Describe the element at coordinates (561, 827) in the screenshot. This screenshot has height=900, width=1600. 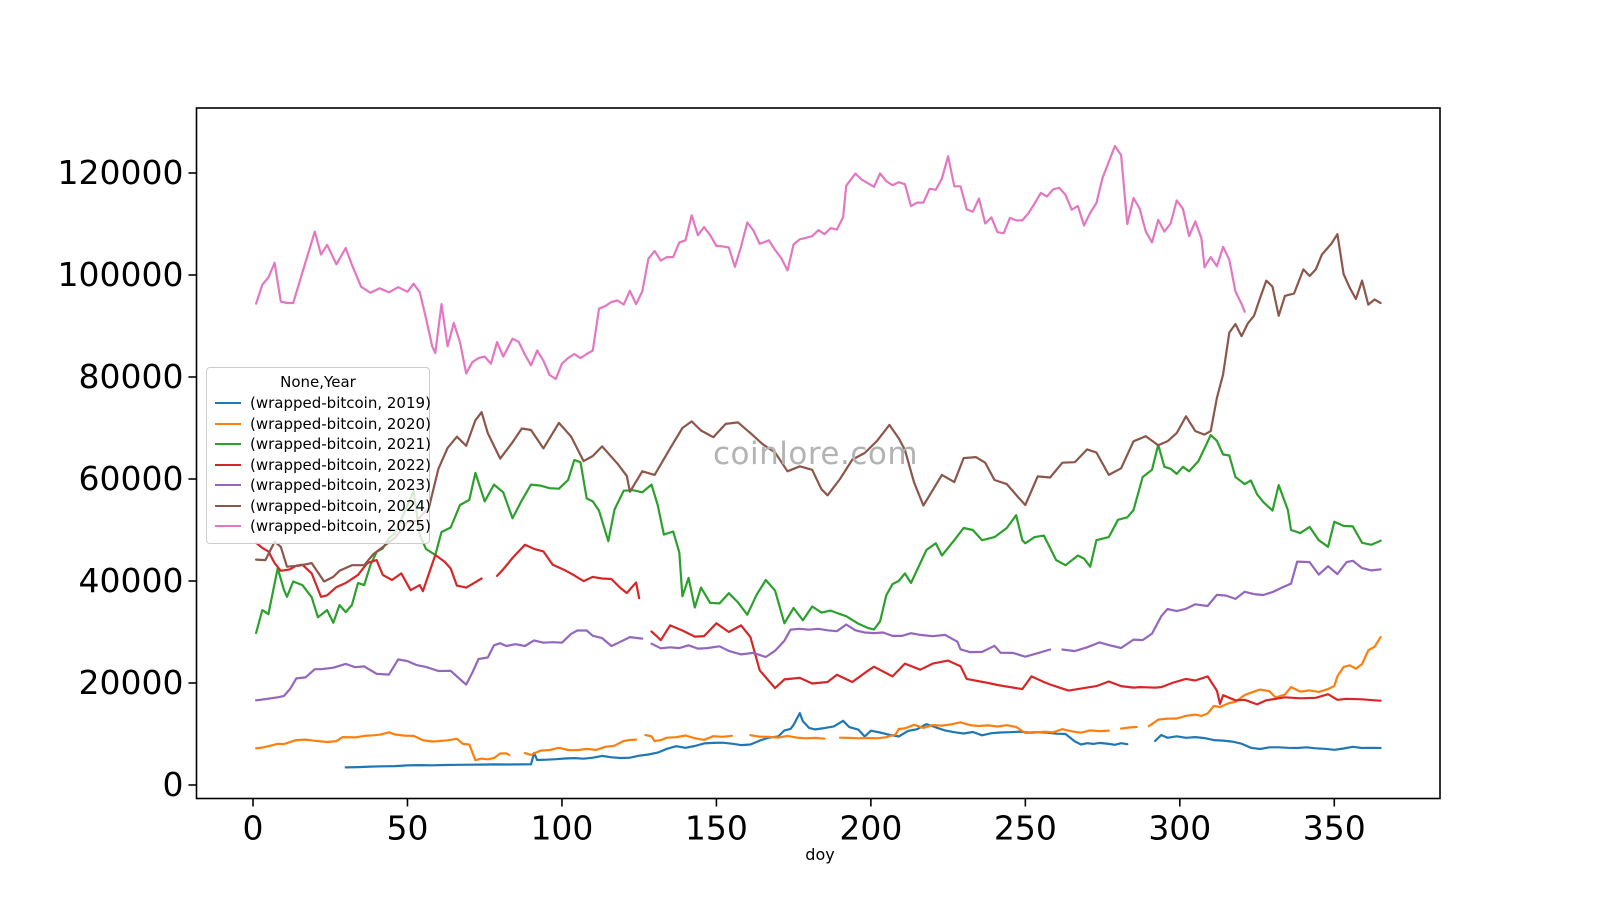
I see `x-tick-label: 100` at that location.